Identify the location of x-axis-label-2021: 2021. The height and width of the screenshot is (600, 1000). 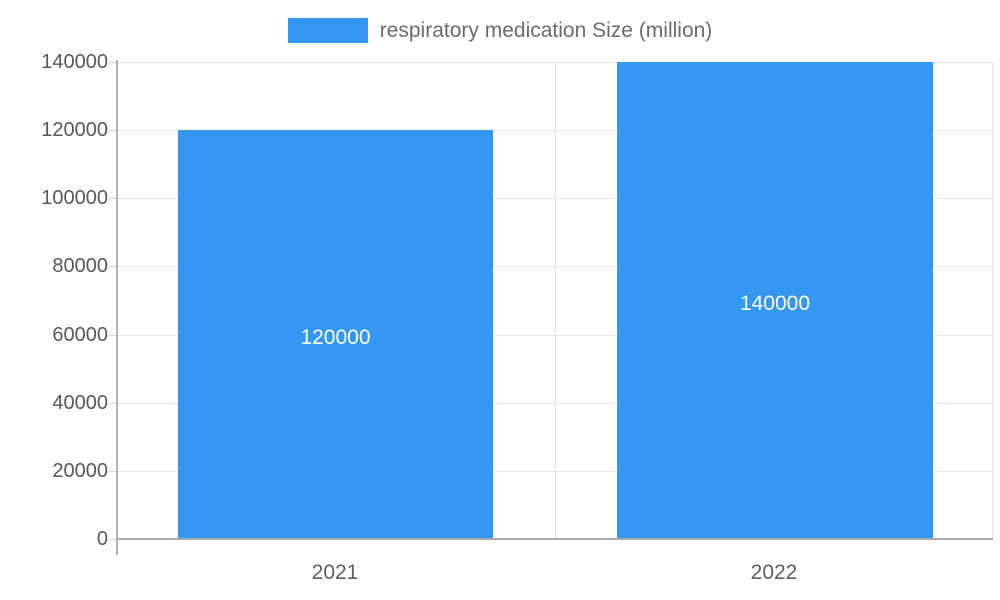
(335, 572).